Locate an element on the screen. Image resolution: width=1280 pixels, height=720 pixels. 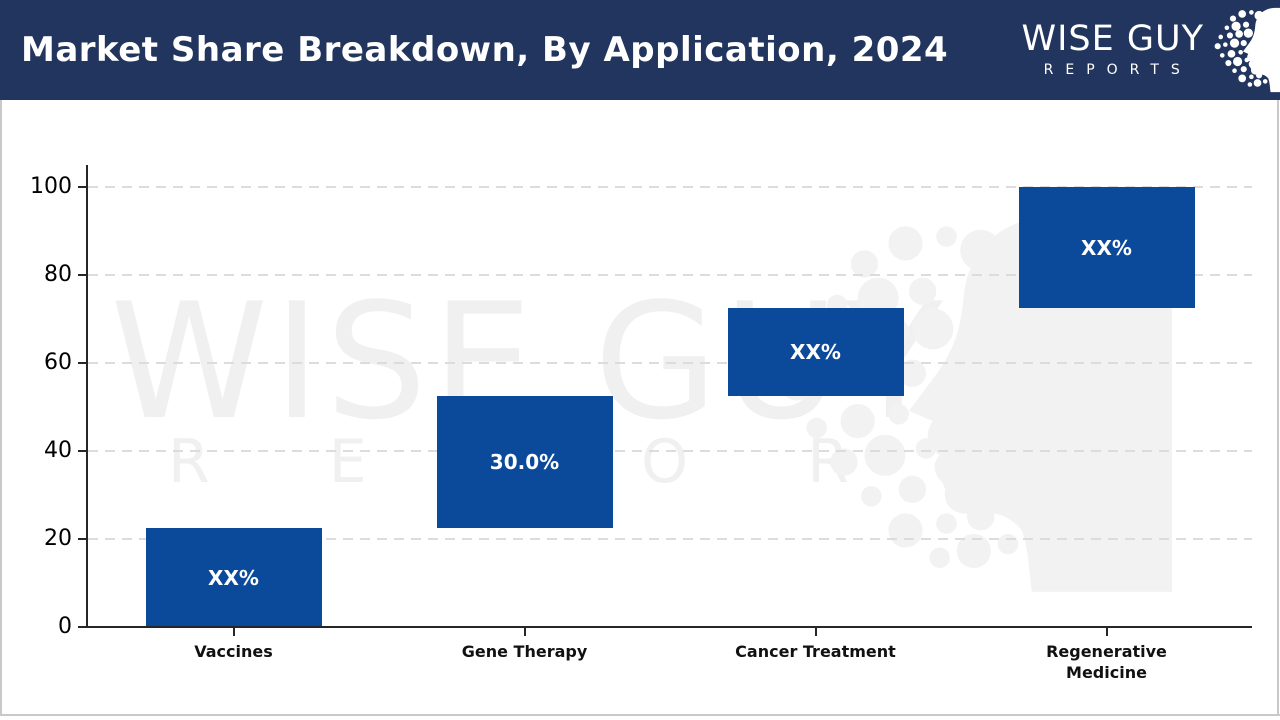
x-axis-label: Gene Therapy is located at coordinates (524, 651).